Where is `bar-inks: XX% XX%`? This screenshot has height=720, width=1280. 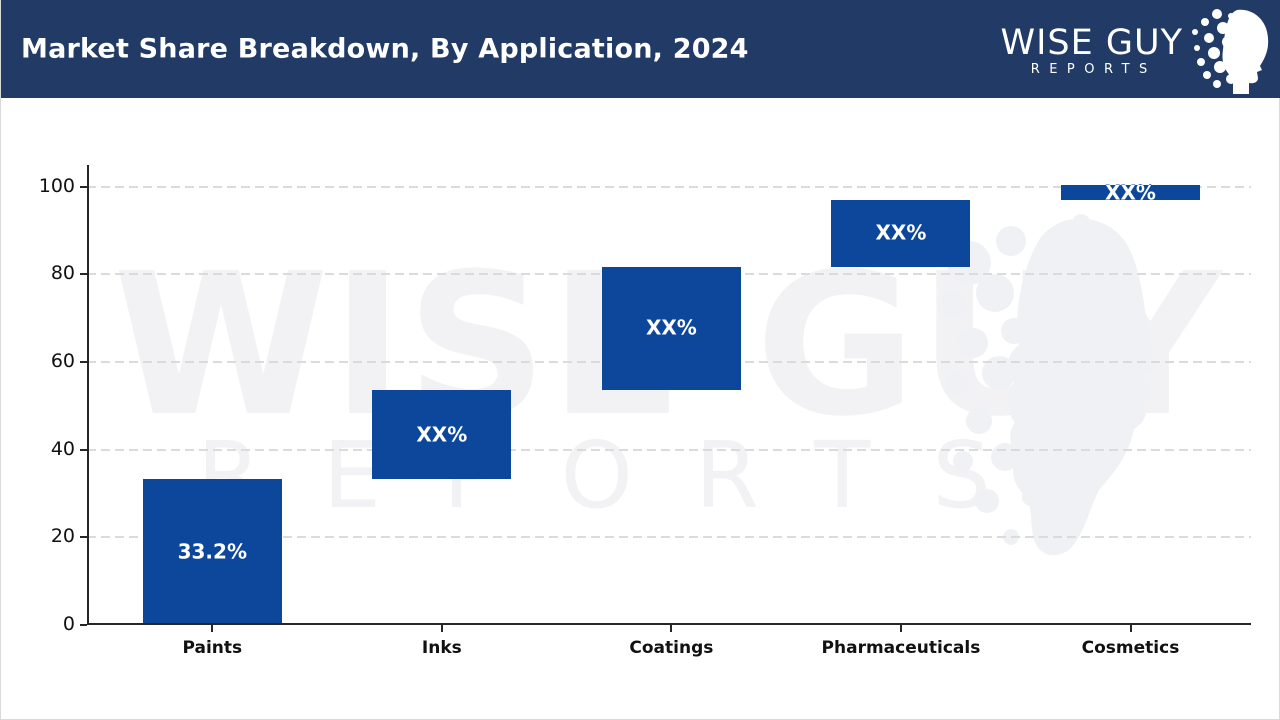 bar-inks: XX% XX% is located at coordinates (442, 435).